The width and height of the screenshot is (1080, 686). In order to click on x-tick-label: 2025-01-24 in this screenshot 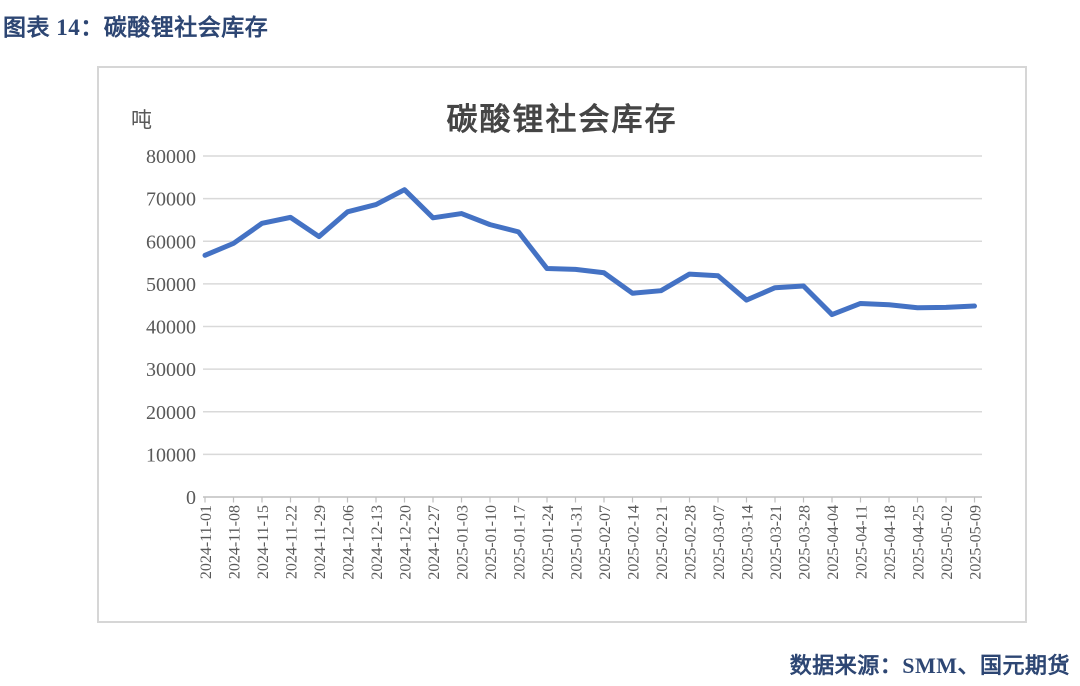, I will do `click(548, 542)`.